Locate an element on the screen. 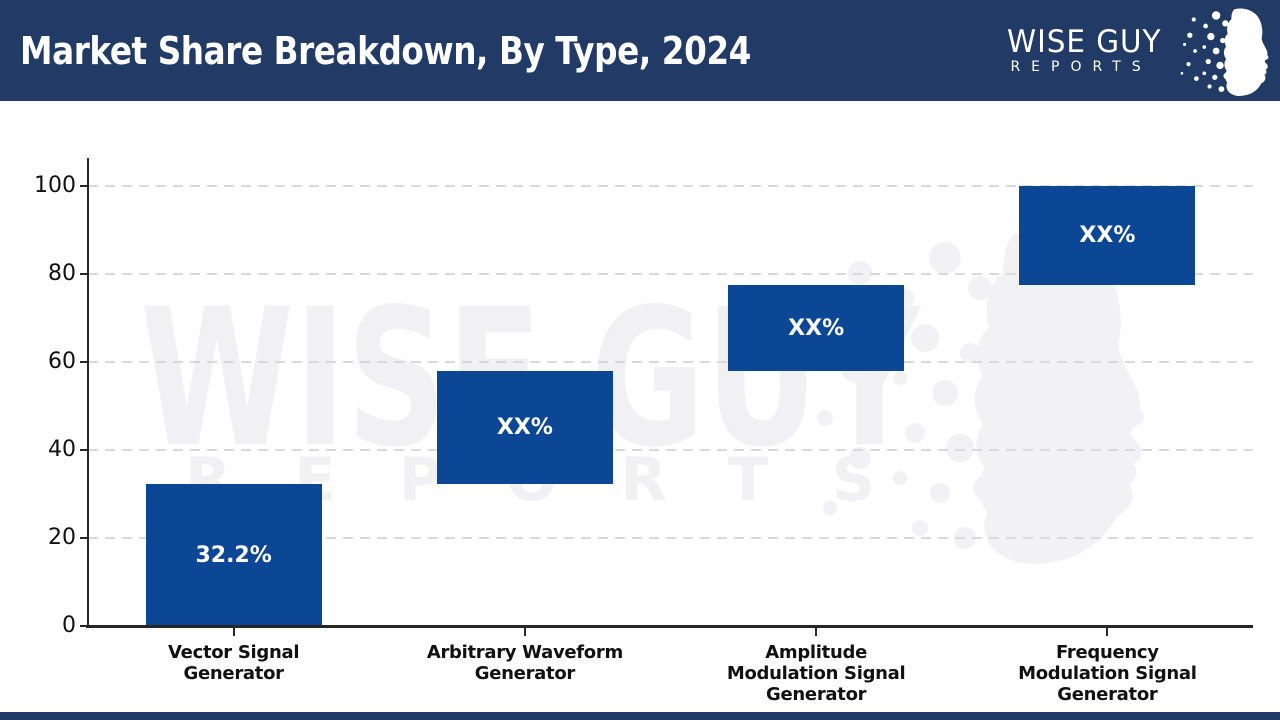 Image resolution: width=1280 pixels, height=720 pixels. x-axis is located at coordinates (669, 626).